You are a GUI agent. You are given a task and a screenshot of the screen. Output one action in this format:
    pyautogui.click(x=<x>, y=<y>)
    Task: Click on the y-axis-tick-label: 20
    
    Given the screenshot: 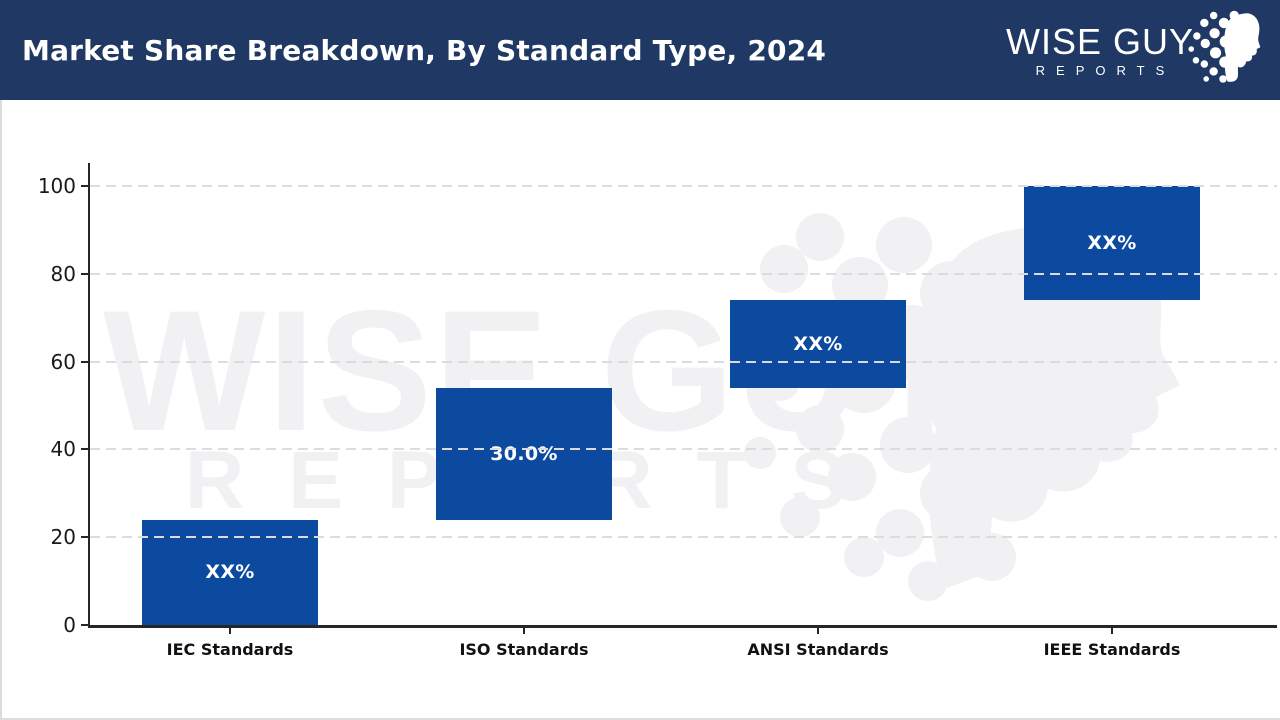 What is the action you would take?
    pyautogui.click(x=63, y=537)
    